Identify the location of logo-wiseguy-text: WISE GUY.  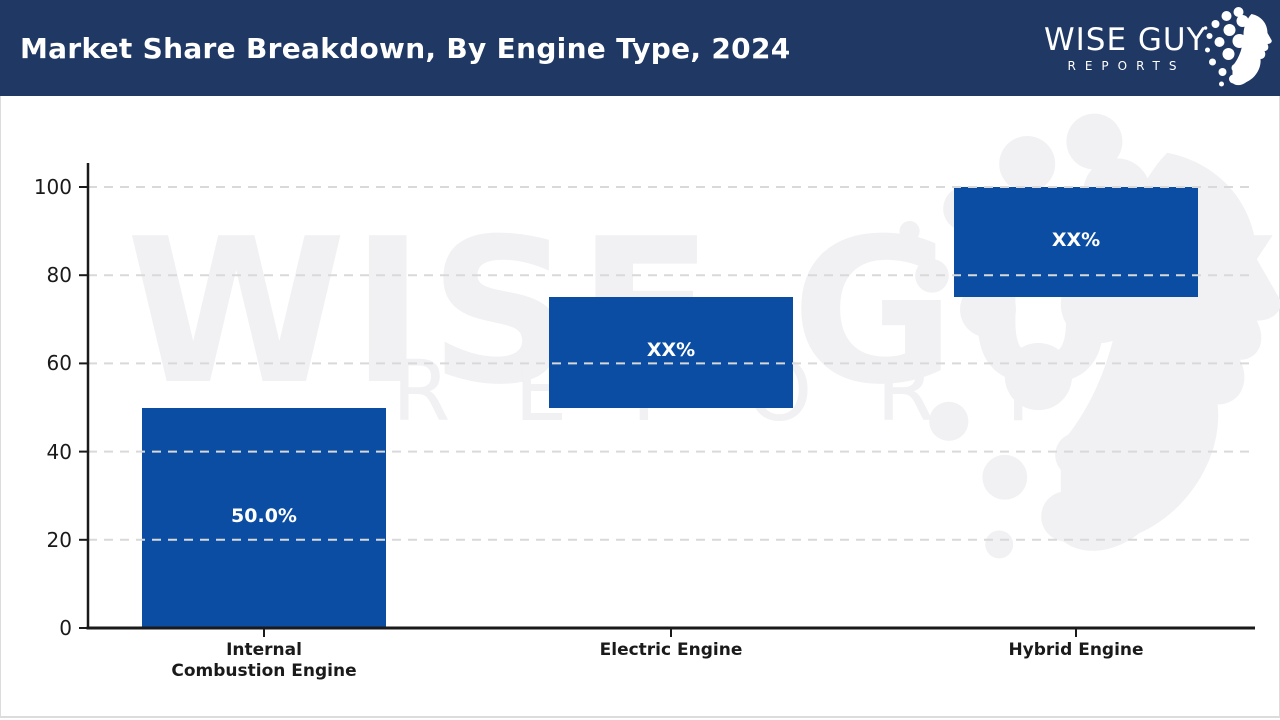
(1125, 40).